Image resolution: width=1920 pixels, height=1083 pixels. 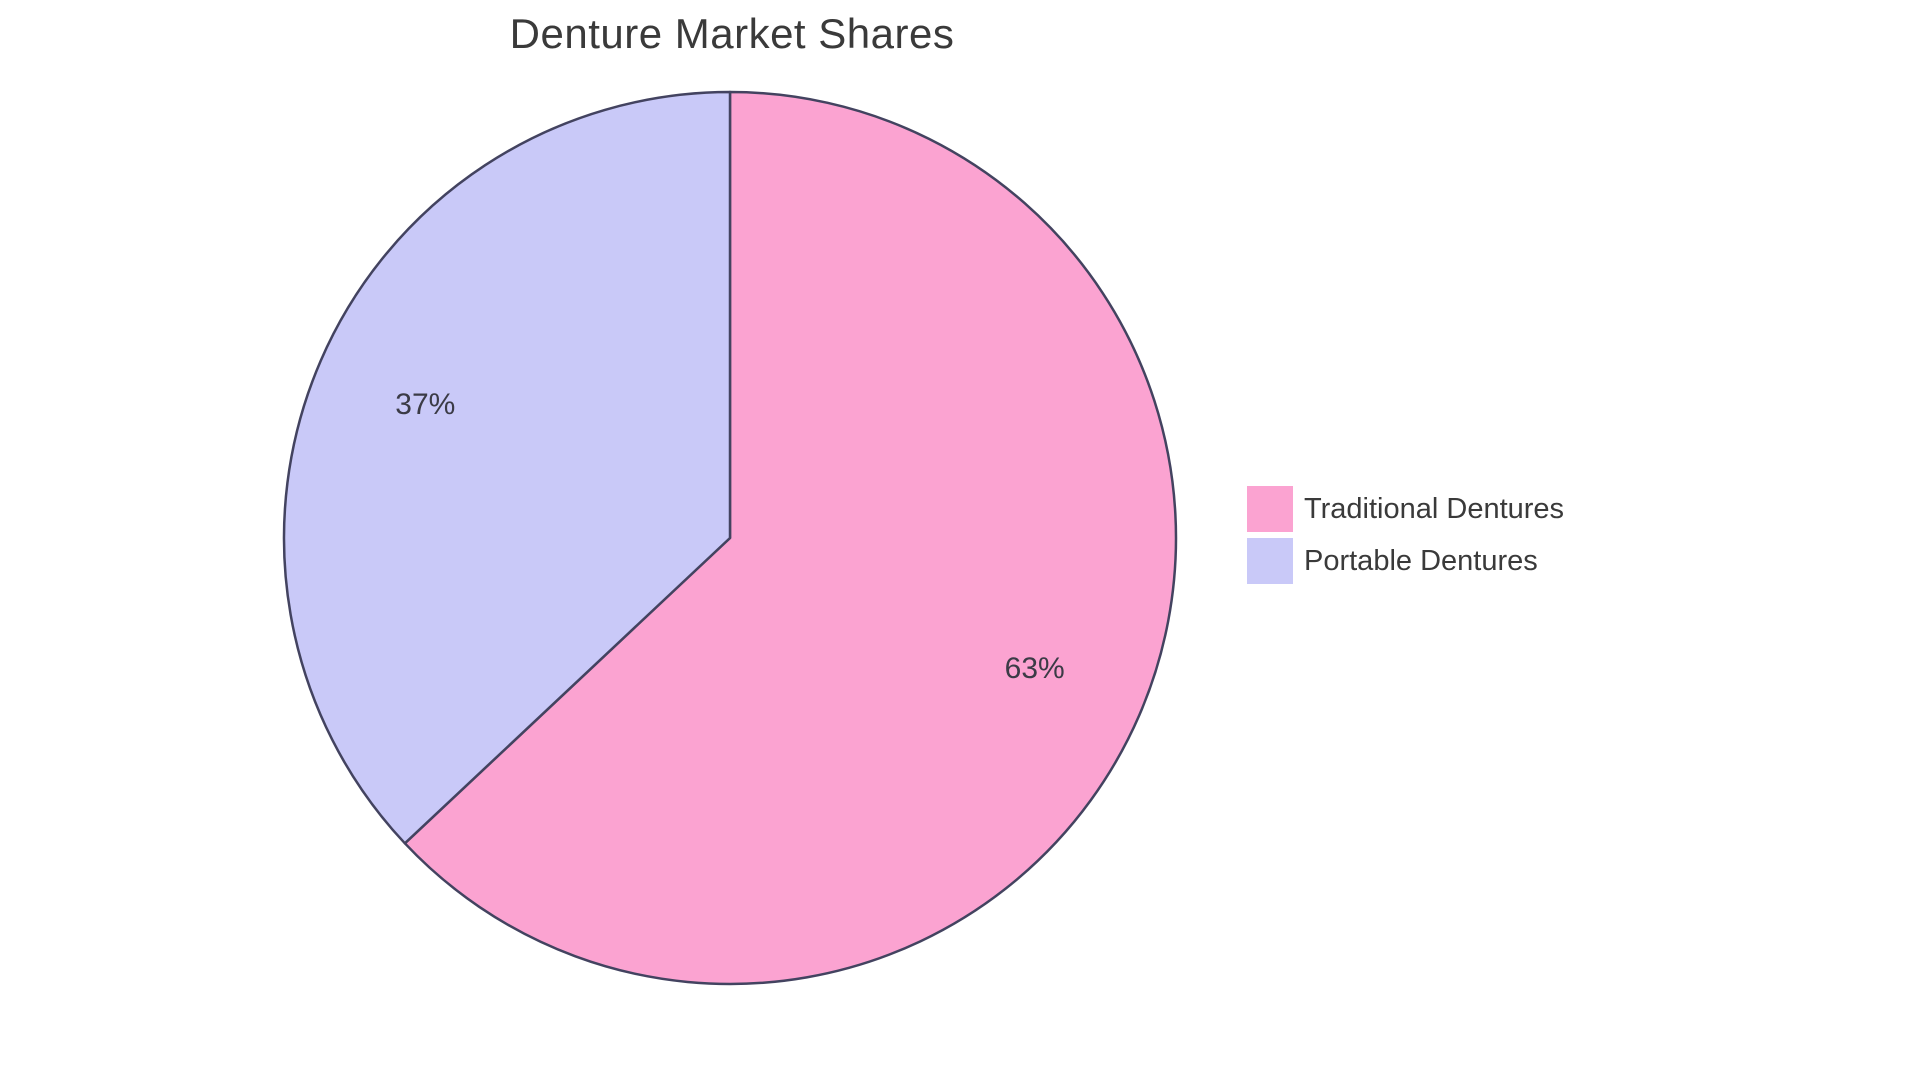 What do you see at coordinates (1270, 561) in the screenshot?
I see `legend-swatch-portable-dentures-icon` at bounding box center [1270, 561].